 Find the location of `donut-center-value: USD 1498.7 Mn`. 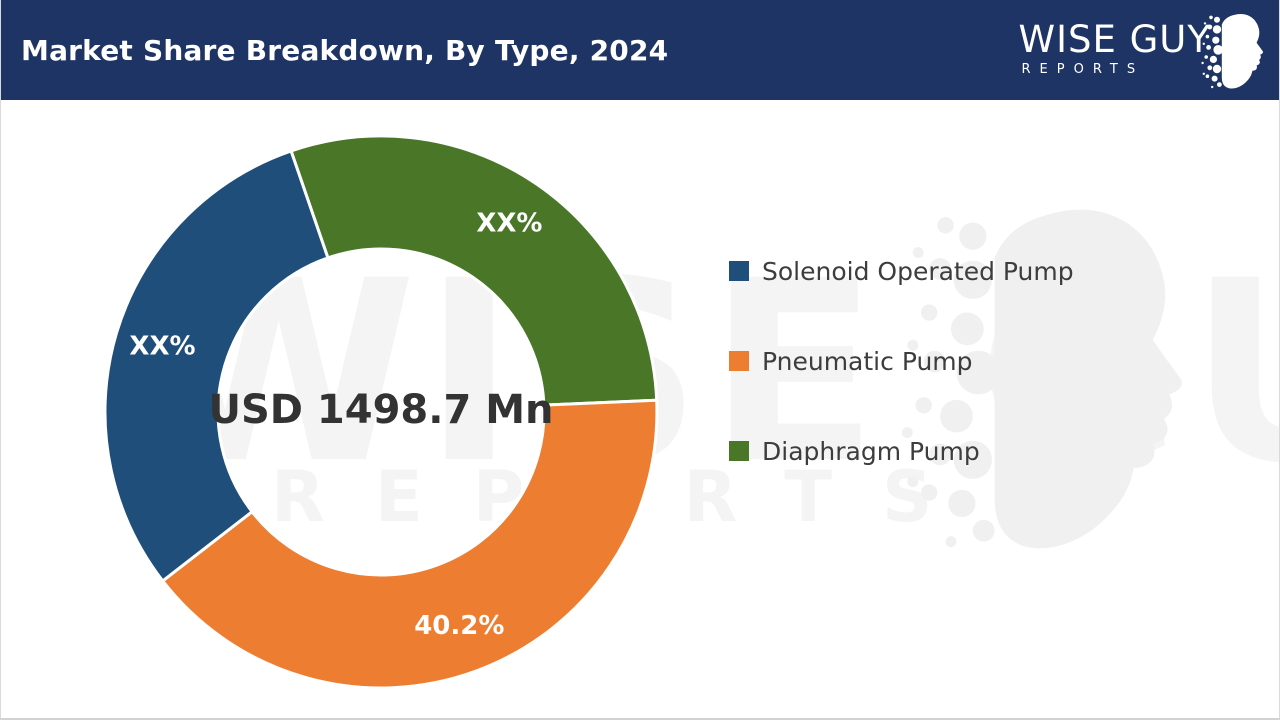

donut-center-value: USD 1498.7 Mn is located at coordinates (381, 410).